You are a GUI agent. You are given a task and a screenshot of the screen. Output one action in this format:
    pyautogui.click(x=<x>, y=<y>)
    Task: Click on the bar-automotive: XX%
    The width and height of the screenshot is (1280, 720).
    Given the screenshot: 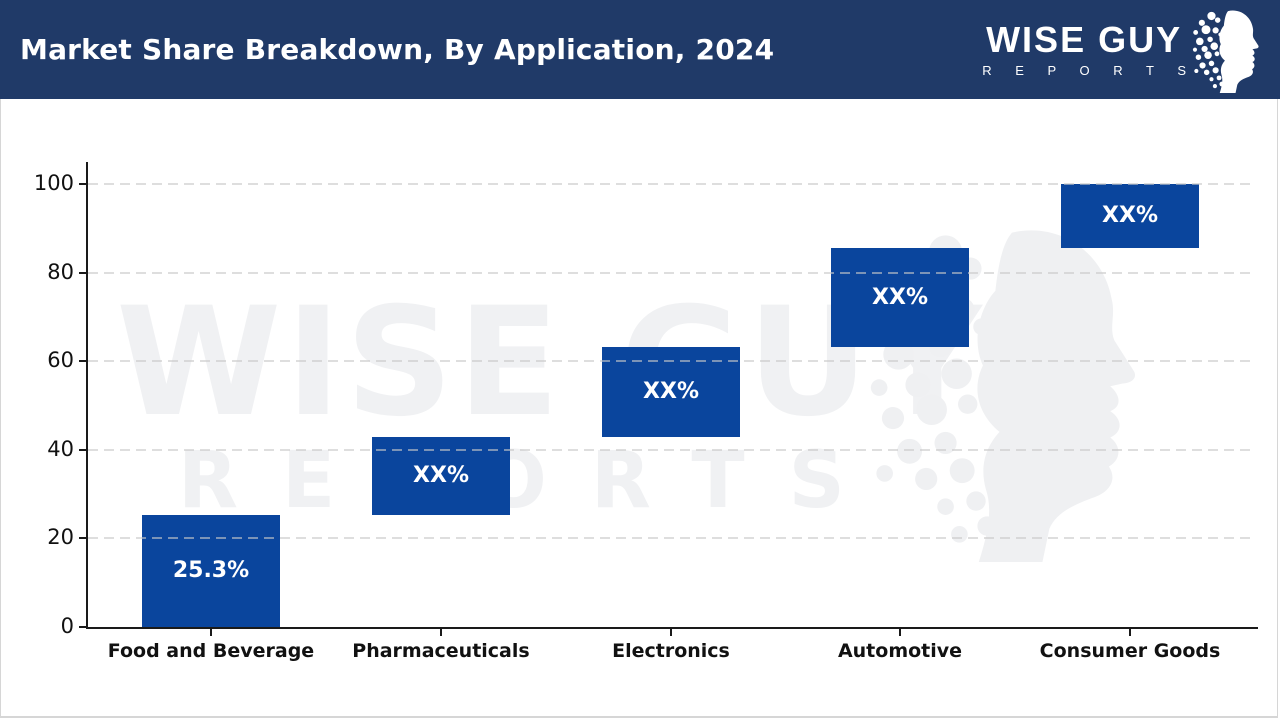 What is the action you would take?
    pyautogui.click(x=900, y=297)
    